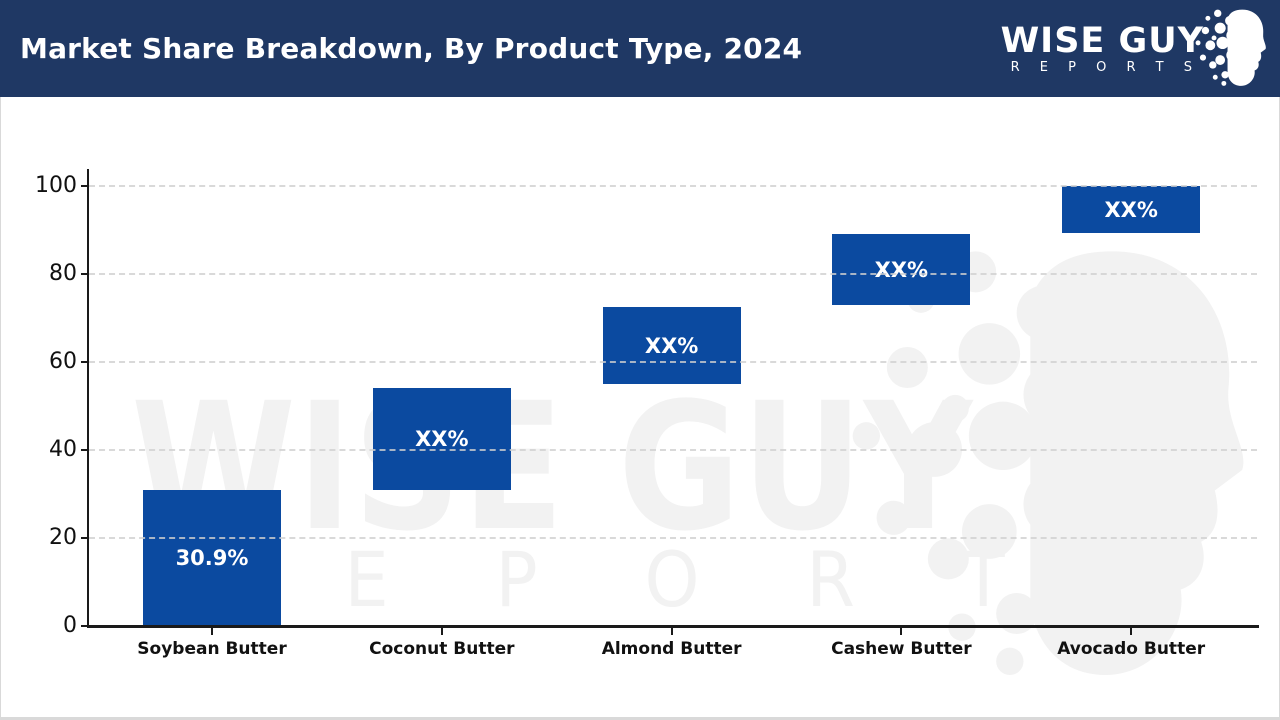 Image resolution: width=1280 pixels, height=720 pixels. Describe the element at coordinates (70, 625) in the screenshot. I see `y-tick-label: 0` at that location.